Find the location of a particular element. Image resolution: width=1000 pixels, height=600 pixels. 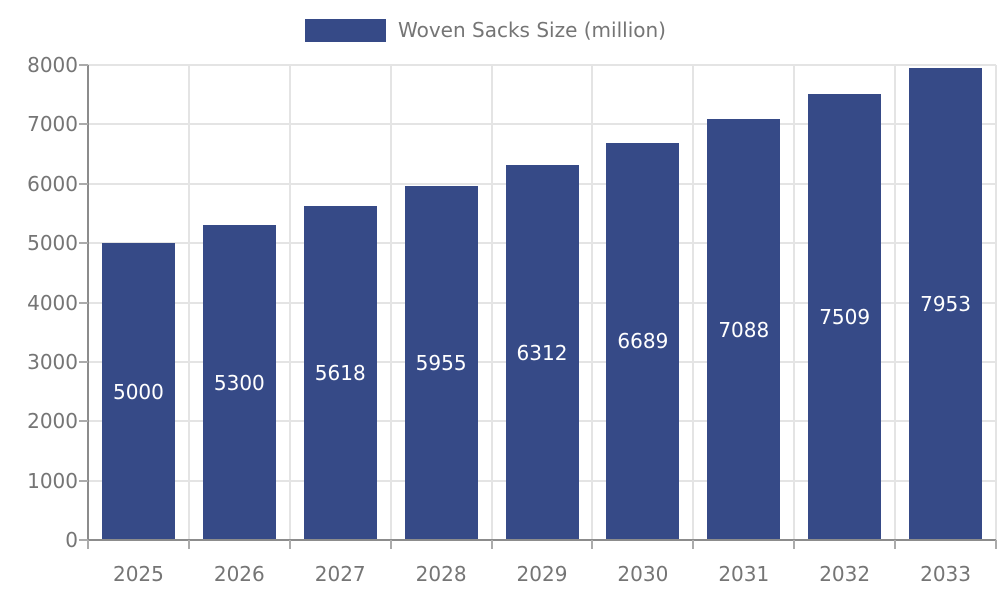

x-tick-label-2032: 2032 is located at coordinates (845, 574).